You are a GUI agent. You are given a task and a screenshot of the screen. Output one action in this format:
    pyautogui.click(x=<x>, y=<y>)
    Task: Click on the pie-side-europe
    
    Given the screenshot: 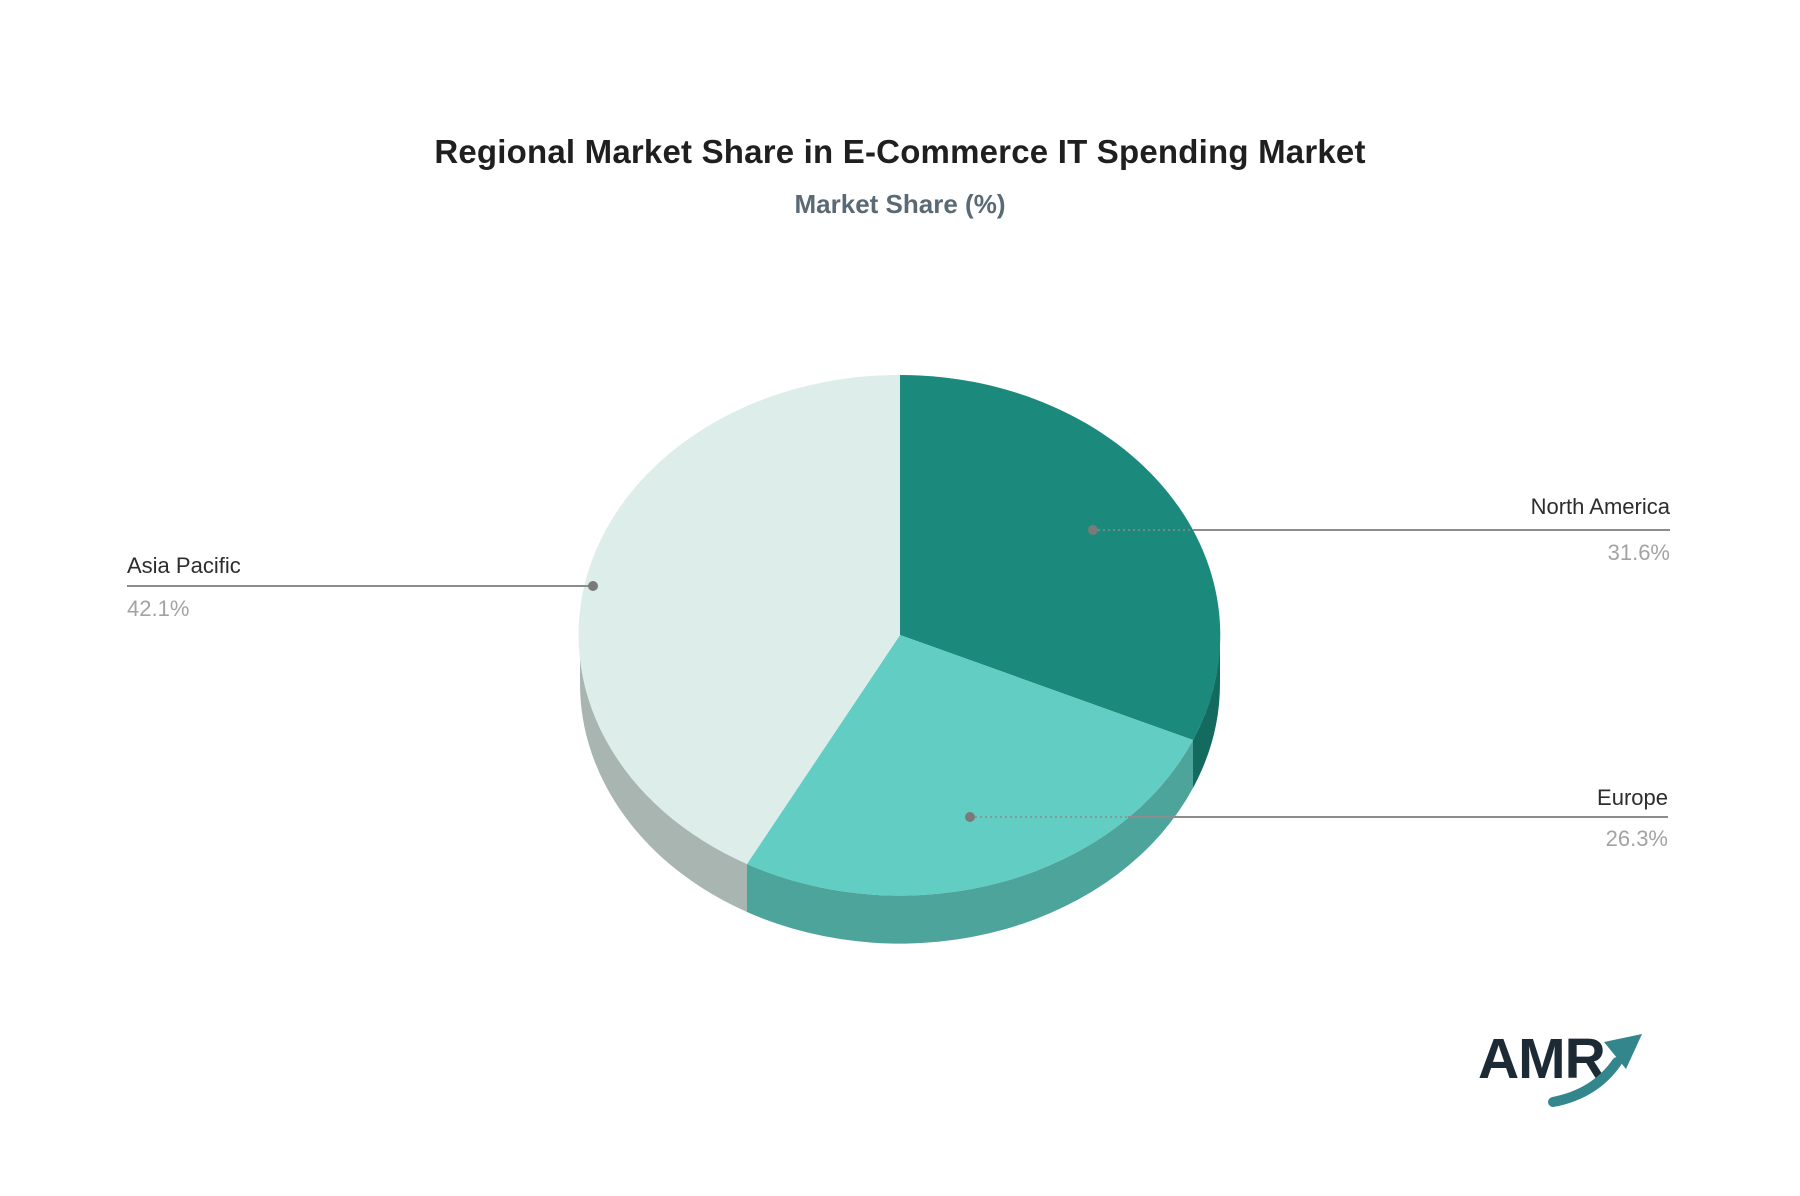 What is the action you would take?
    pyautogui.click(x=970, y=842)
    